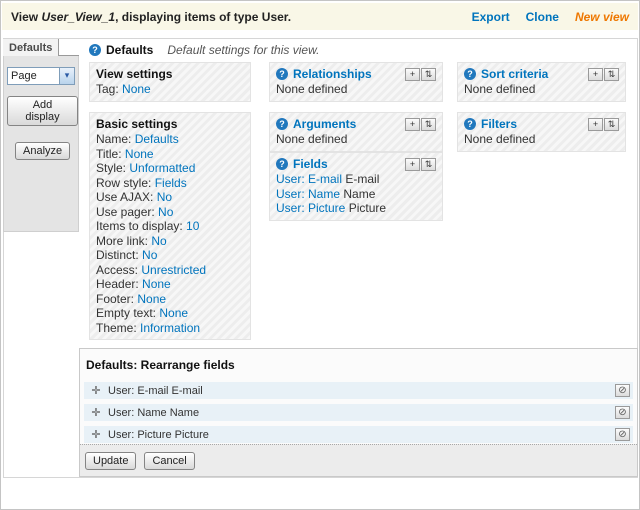 This screenshot has width=640, height=510. I want to click on setting-row: Use pager: No, so click(170, 212).